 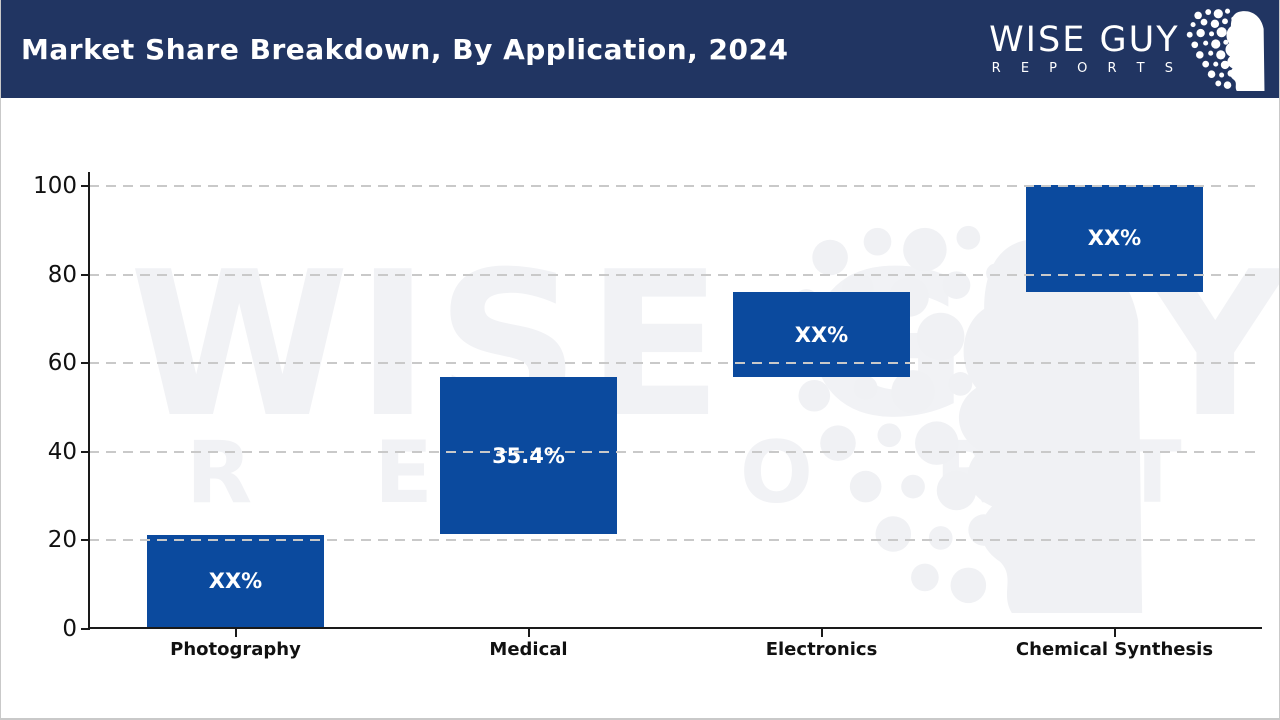 What do you see at coordinates (675, 628) in the screenshot?
I see `x-axis-line` at bounding box center [675, 628].